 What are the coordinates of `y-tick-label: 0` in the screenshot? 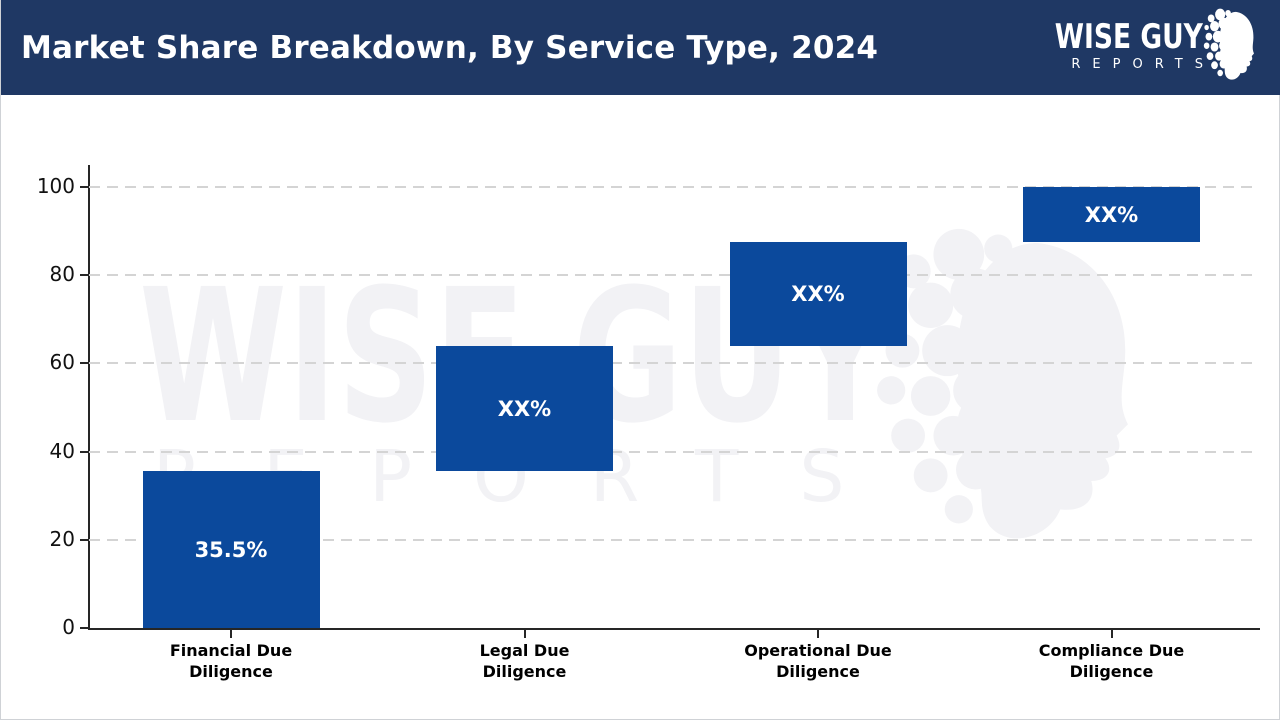 It's located at (68, 627).